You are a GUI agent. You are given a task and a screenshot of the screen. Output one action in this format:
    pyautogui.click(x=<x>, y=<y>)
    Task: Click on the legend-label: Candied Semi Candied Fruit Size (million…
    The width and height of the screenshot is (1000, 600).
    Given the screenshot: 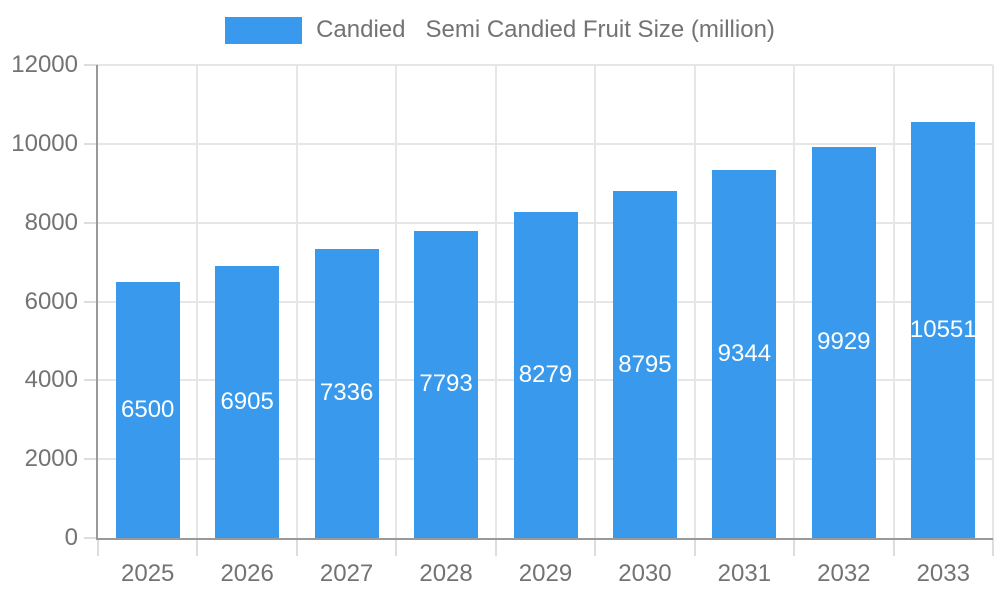 What is the action you would take?
    pyautogui.click(x=545, y=29)
    